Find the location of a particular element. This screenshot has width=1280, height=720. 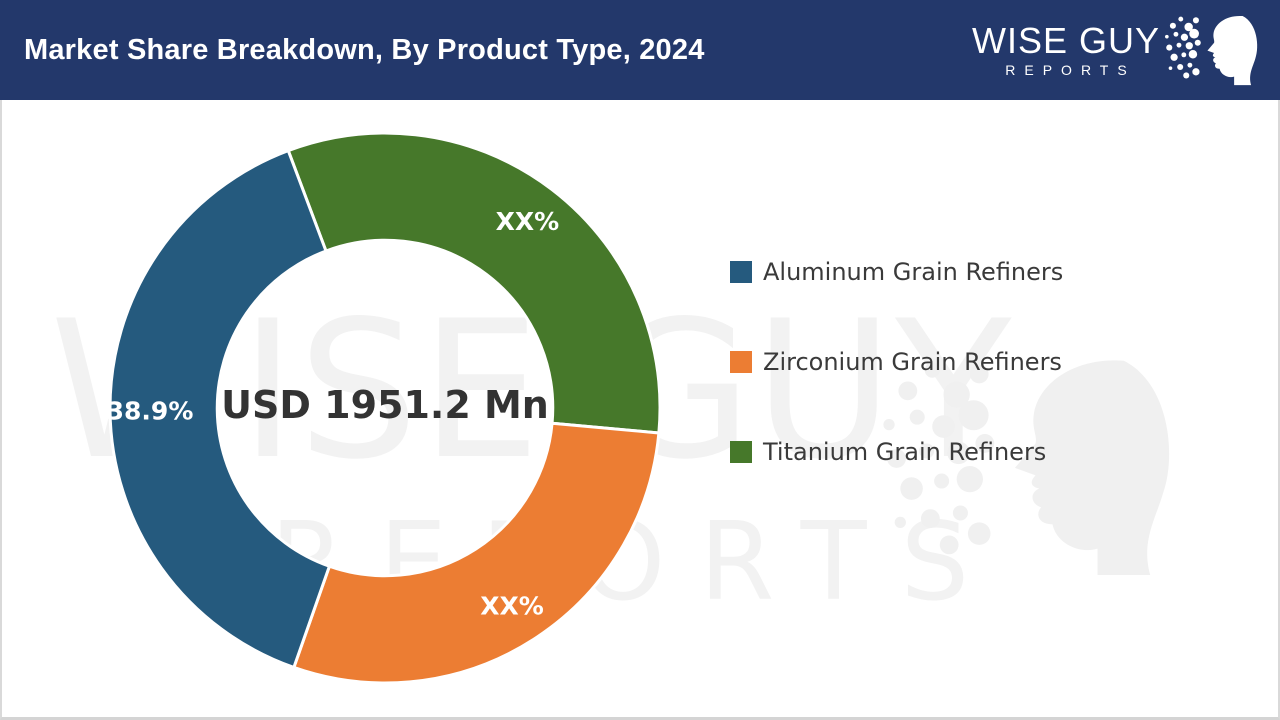

legend-label: Aluminum Grain Refiners is located at coordinates (913, 272).